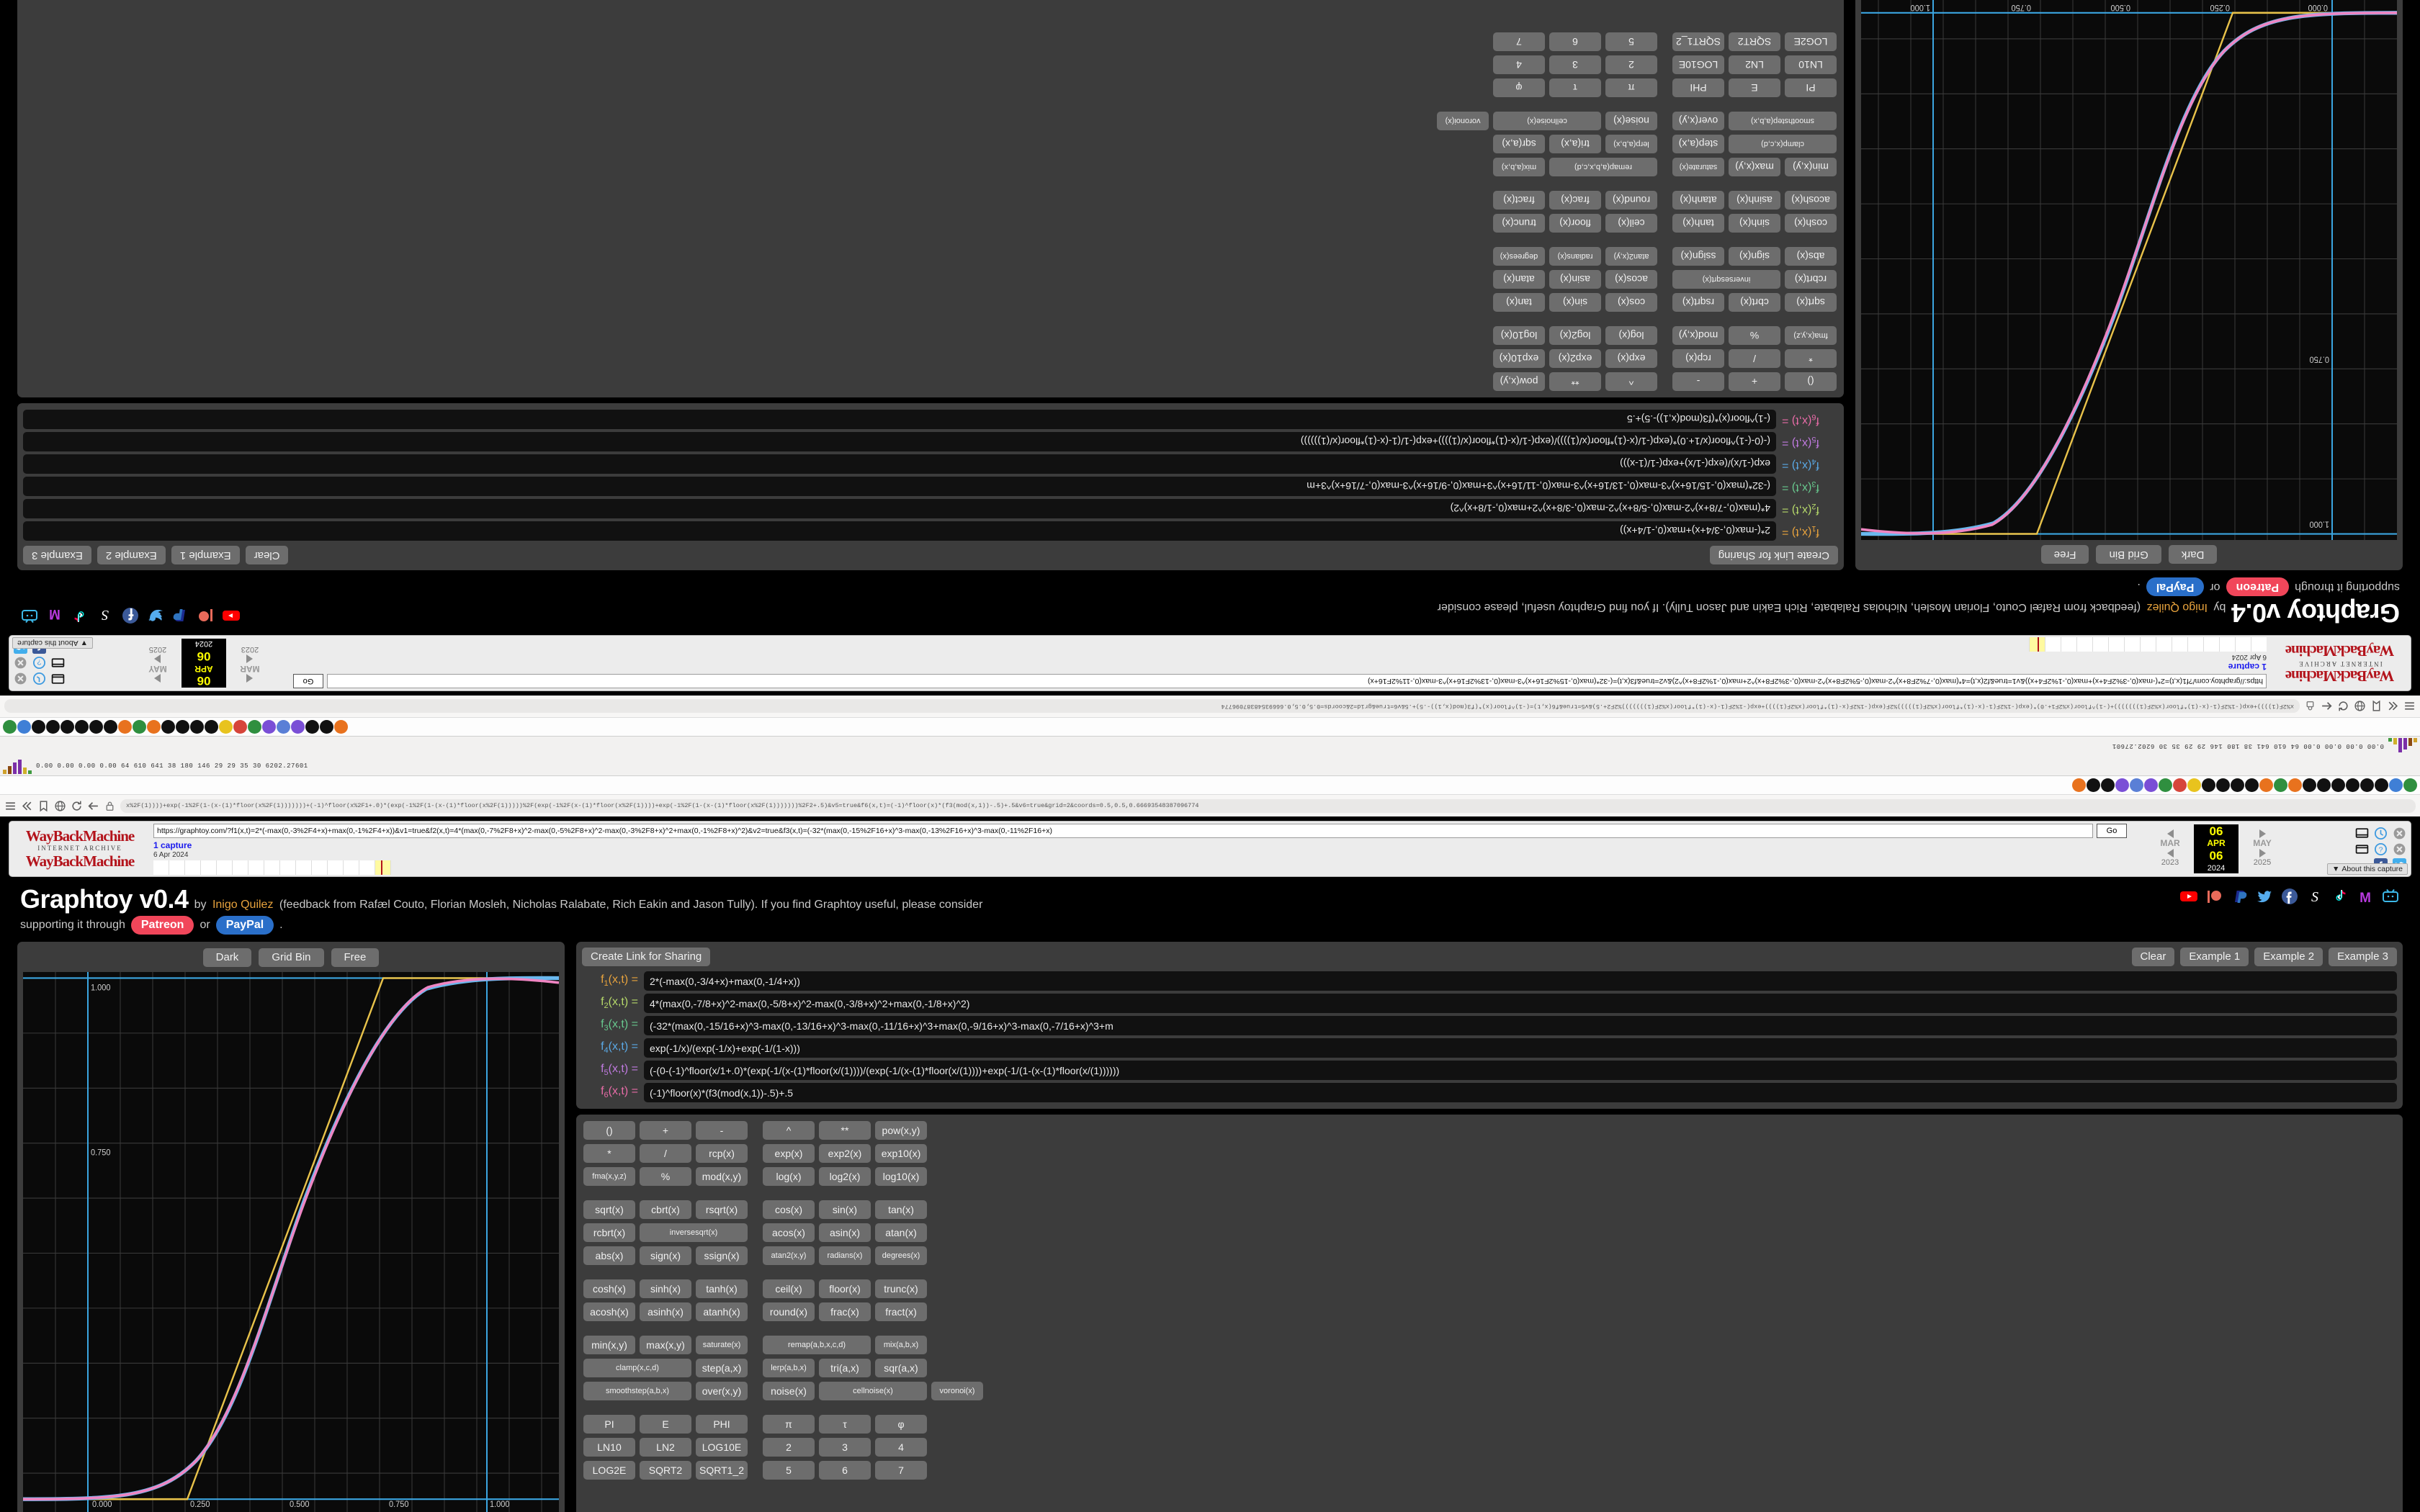  What do you see at coordinates (250, 663) in the screenshot?
I see `calendar-prev-month: MAR 2023` at bounding box center [250, 663].